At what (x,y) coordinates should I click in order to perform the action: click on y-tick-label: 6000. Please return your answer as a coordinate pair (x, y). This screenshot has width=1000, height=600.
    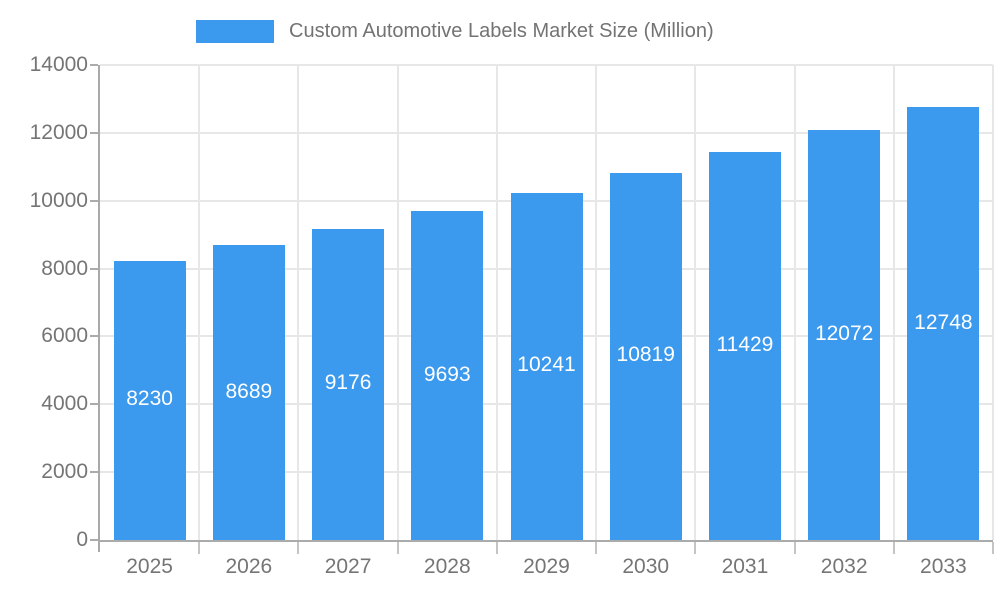
    Looking at the image, I should click on (64, 336).